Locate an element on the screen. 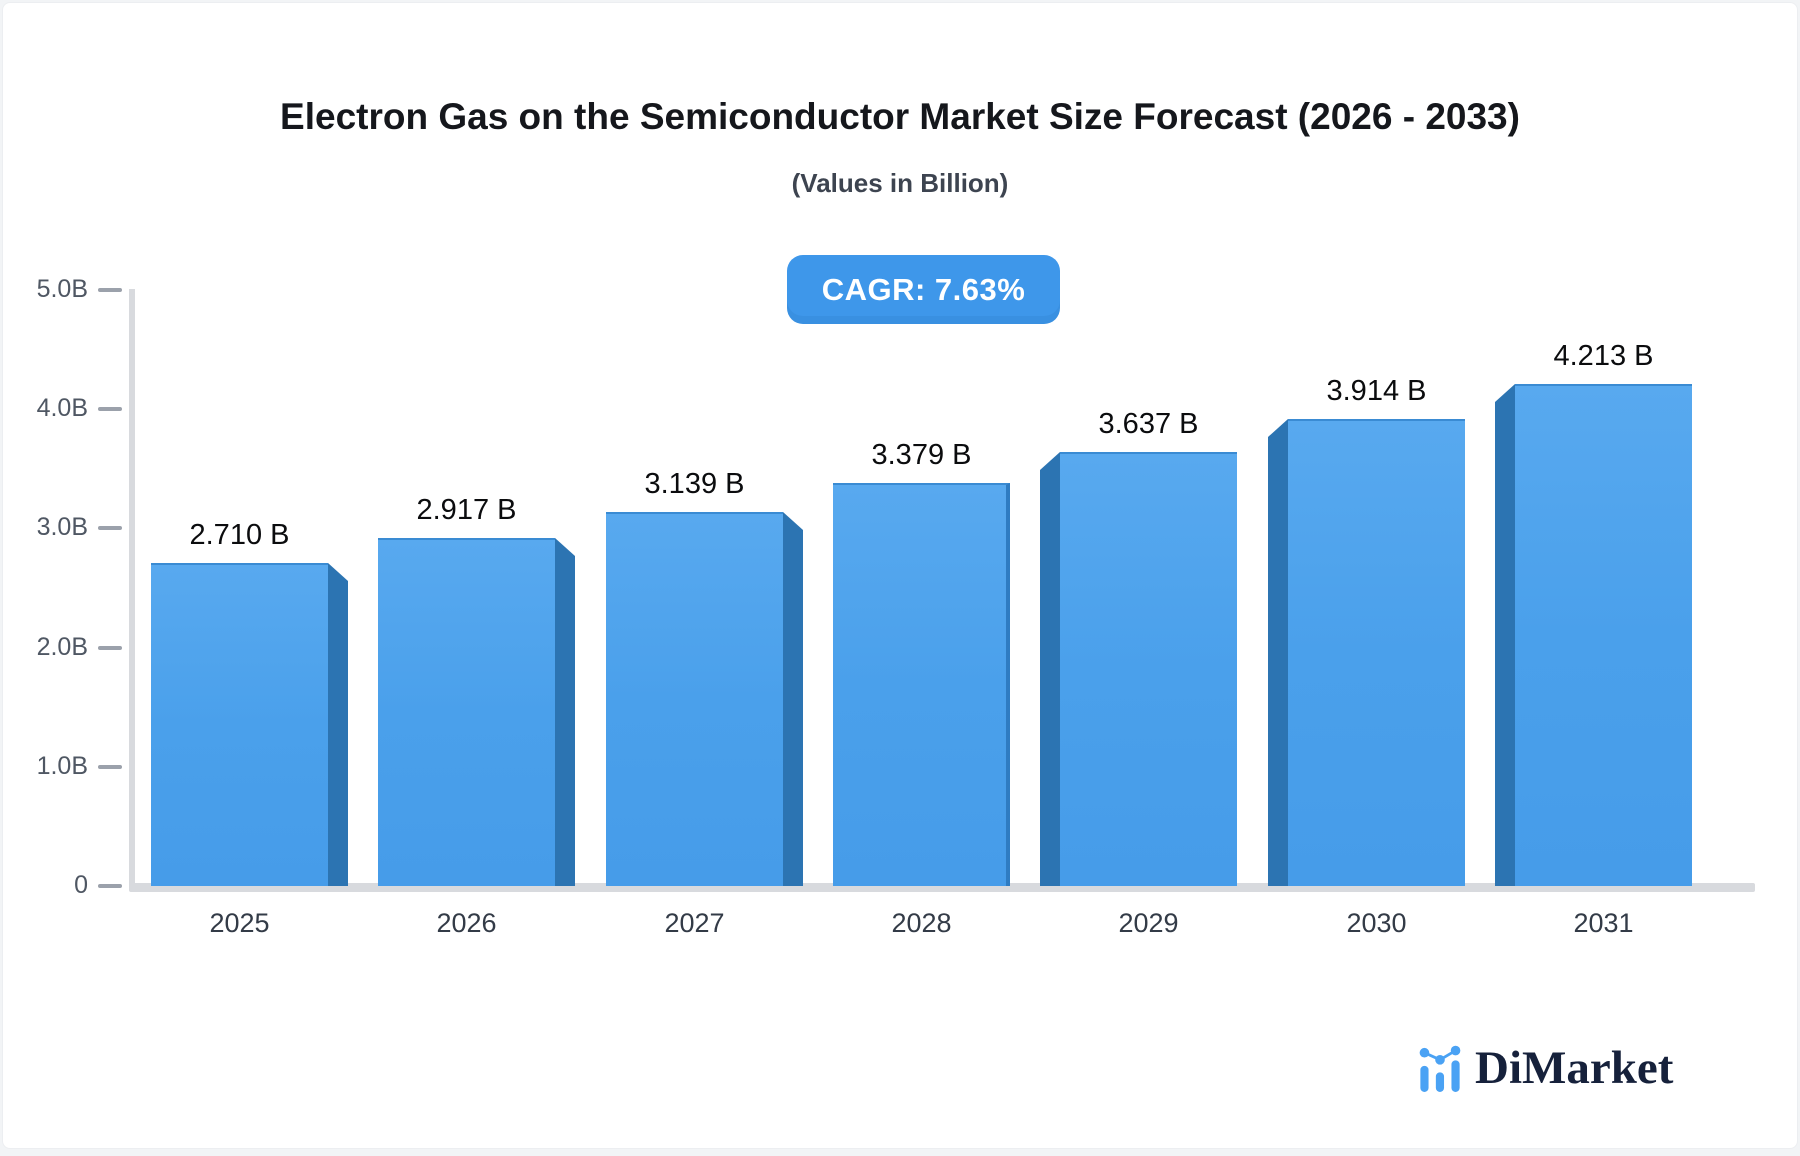 This screenshot has height=1156, width=1800. y-axis-tick-label: 5.0B is located at coordinates (62, 289).